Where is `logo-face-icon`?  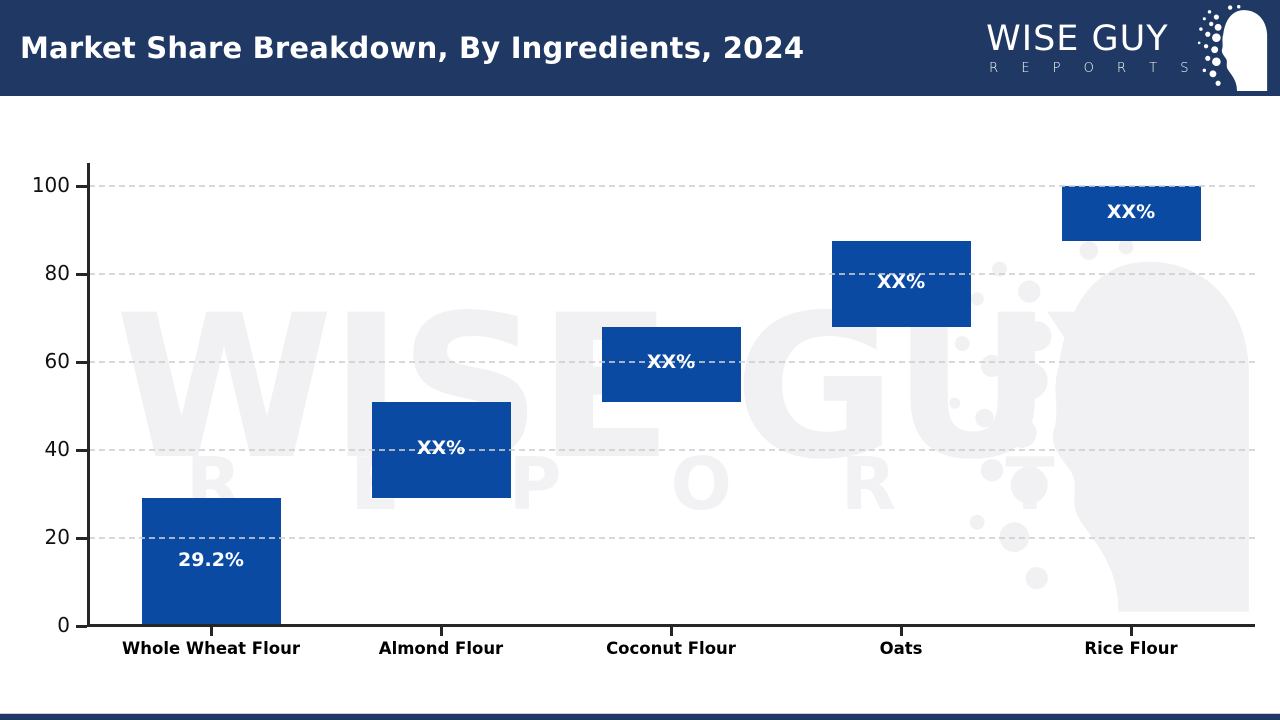
logo-face-icon is located at coordinates (1232, 48).